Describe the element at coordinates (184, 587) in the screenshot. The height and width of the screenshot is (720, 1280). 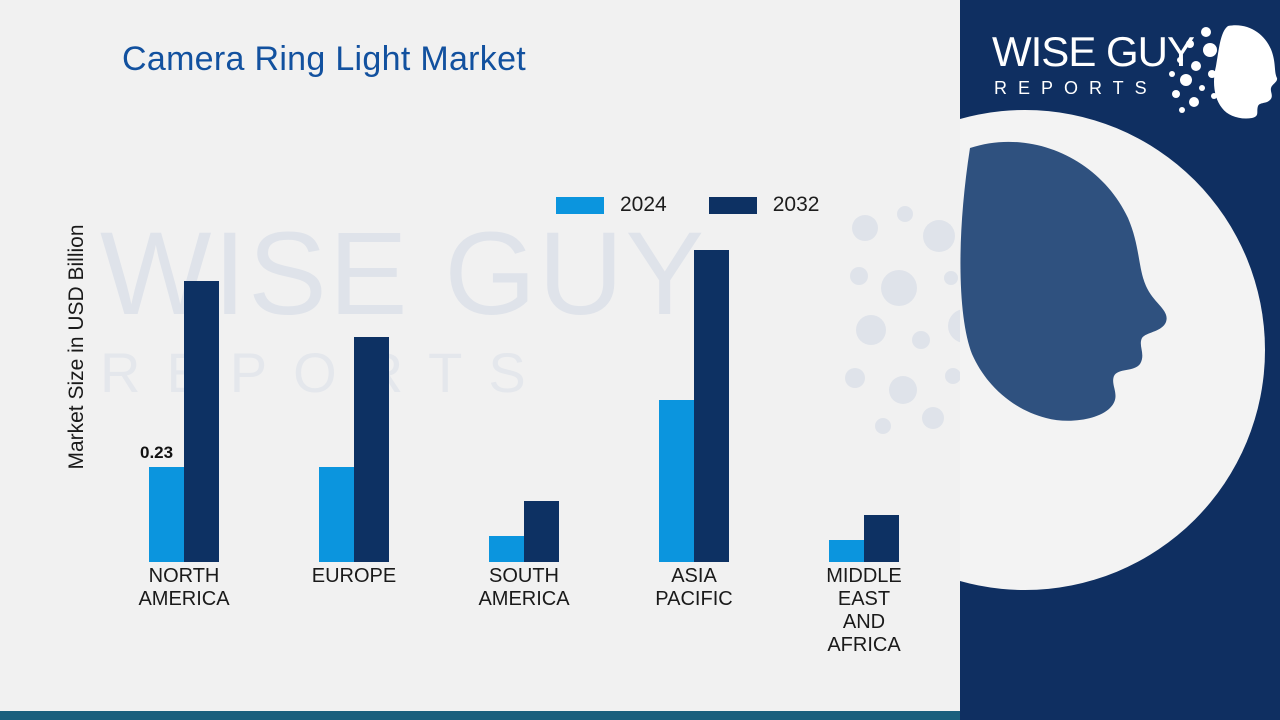
I see `x-axis-label: NORTH AMERICA` at that location.